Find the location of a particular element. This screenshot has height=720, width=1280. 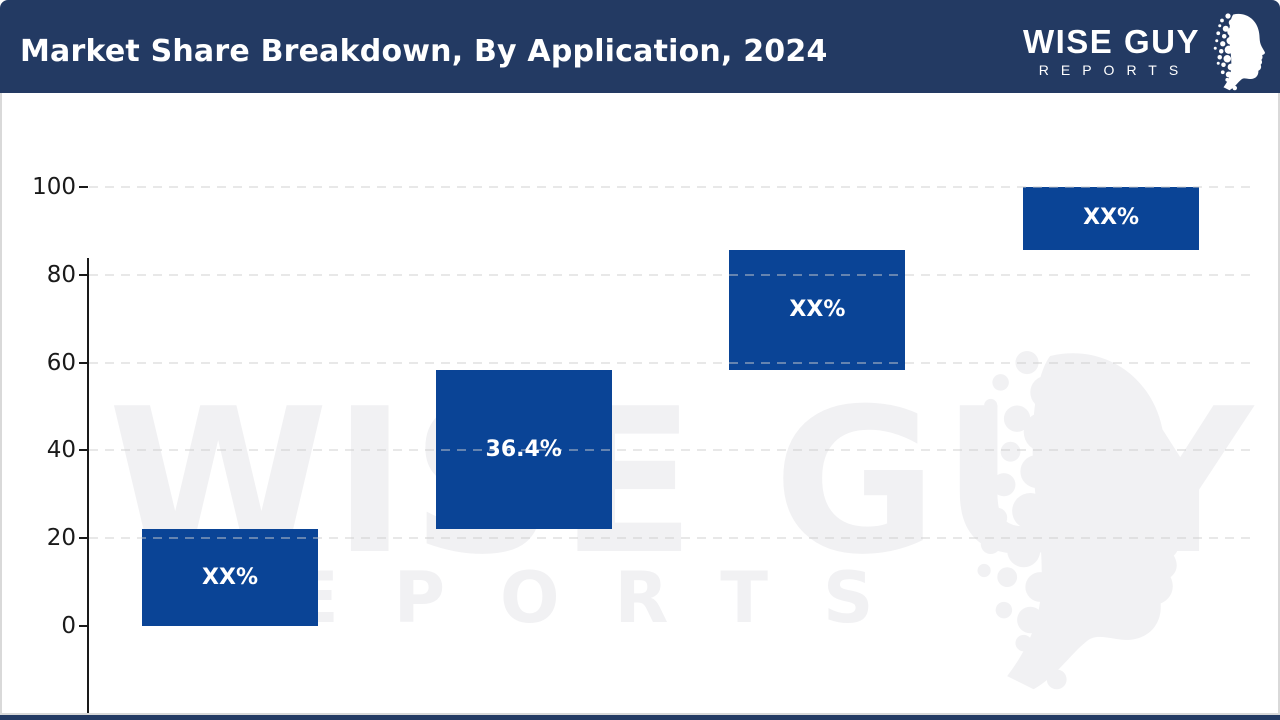

bar-regenerative-medicine is located at coordinates (817, 309).